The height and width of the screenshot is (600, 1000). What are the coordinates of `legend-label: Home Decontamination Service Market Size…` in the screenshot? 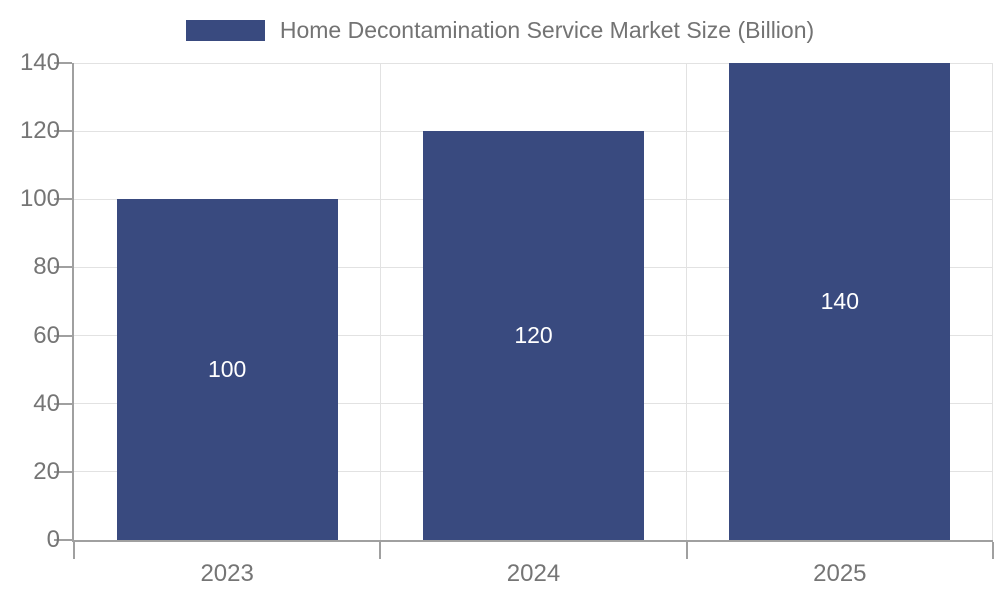 It's located at (547, 30).